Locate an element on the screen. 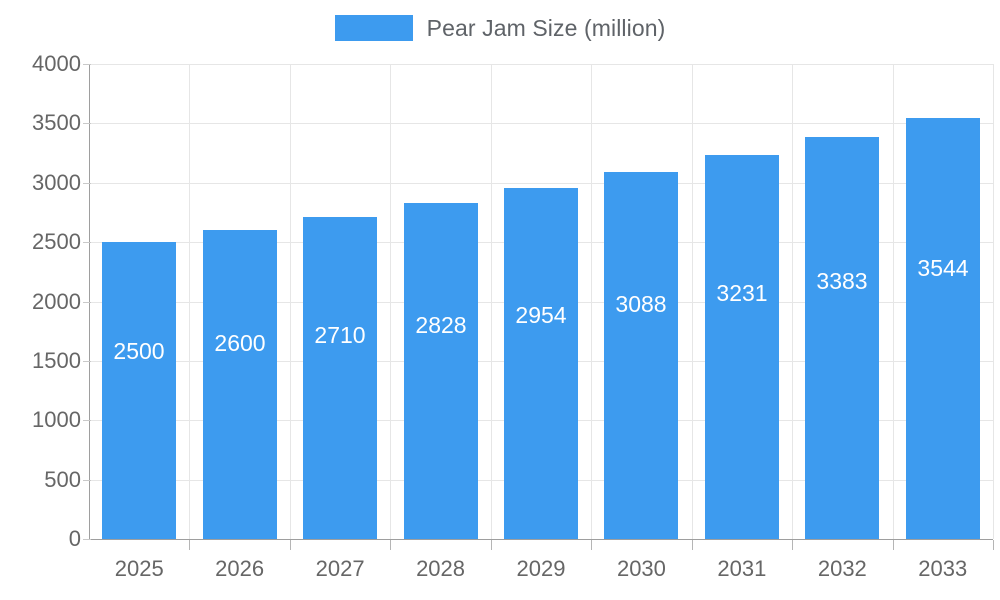 The height and width of the screenshot is (600, 1000). y-axis-tick-label: 1500 is located at coordinates (56, 360).